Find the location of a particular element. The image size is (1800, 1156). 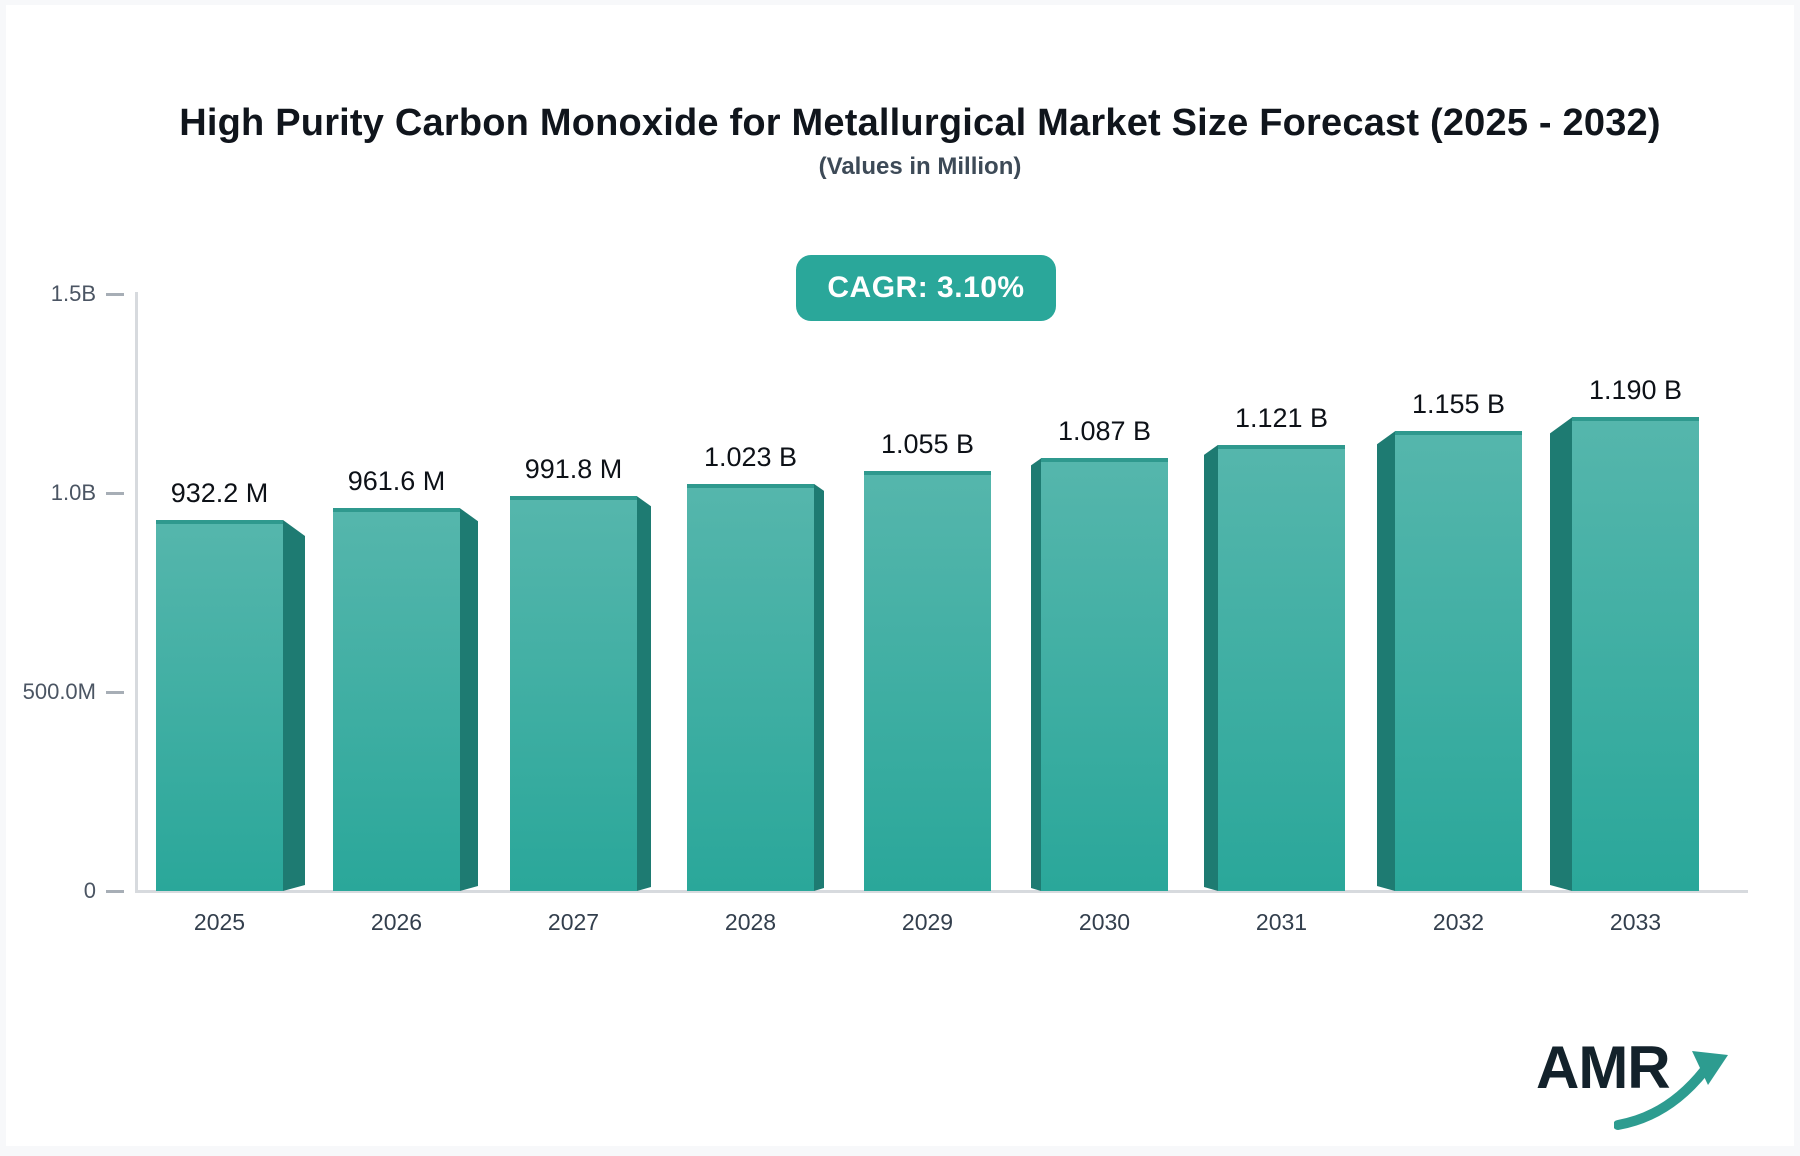

x-axis-label: 2025 is located at coordinates (219, 922).